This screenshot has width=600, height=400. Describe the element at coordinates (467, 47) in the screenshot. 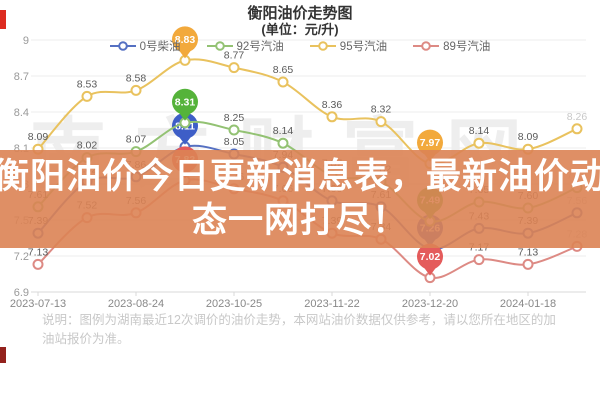

I see `legend-label: 89号汽油` at that location.